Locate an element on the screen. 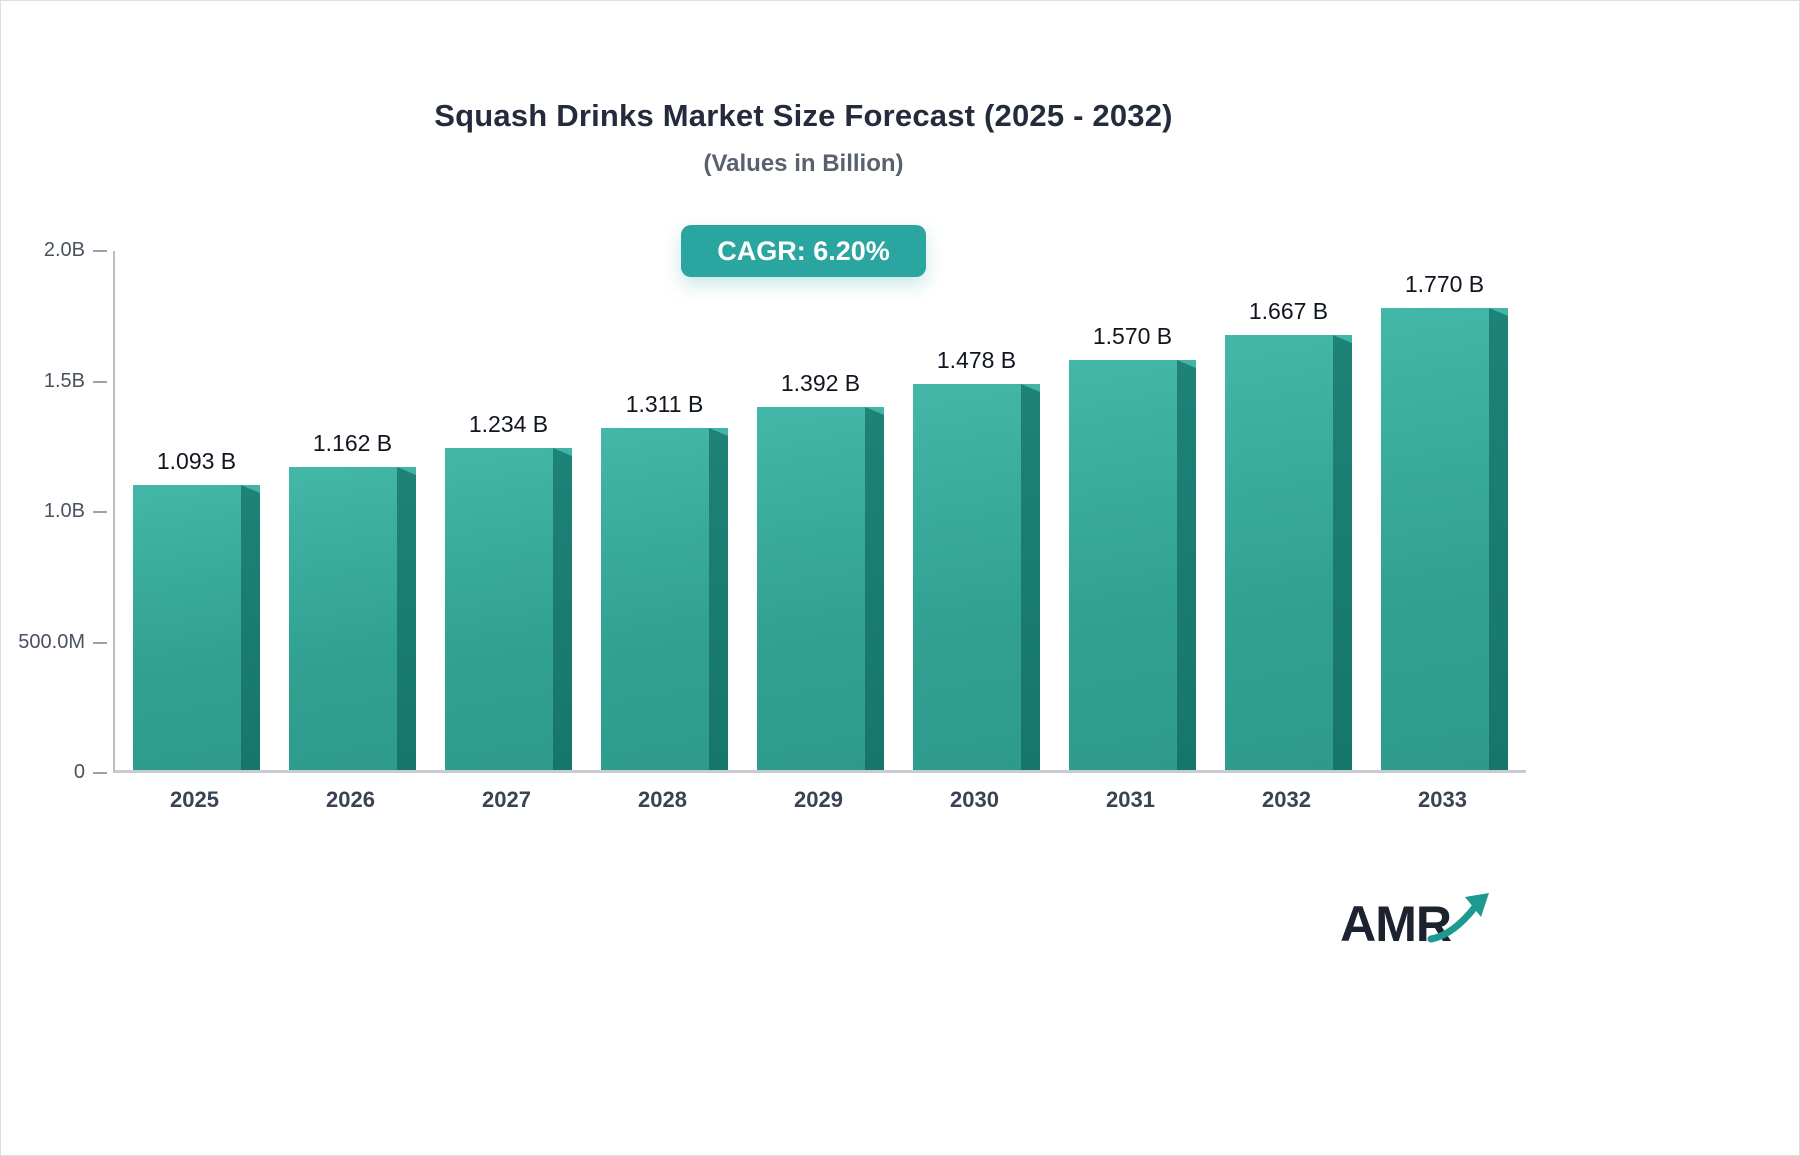  x-axis-label: 2029 is located at coordinates (818, 799).